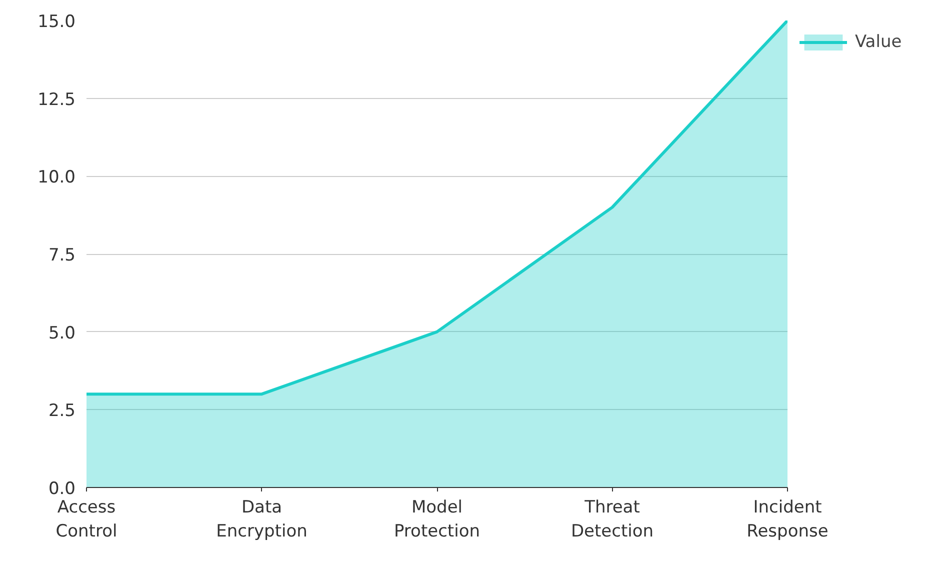  I want to click on y-tick-label: 15.0, so click(57, 22).